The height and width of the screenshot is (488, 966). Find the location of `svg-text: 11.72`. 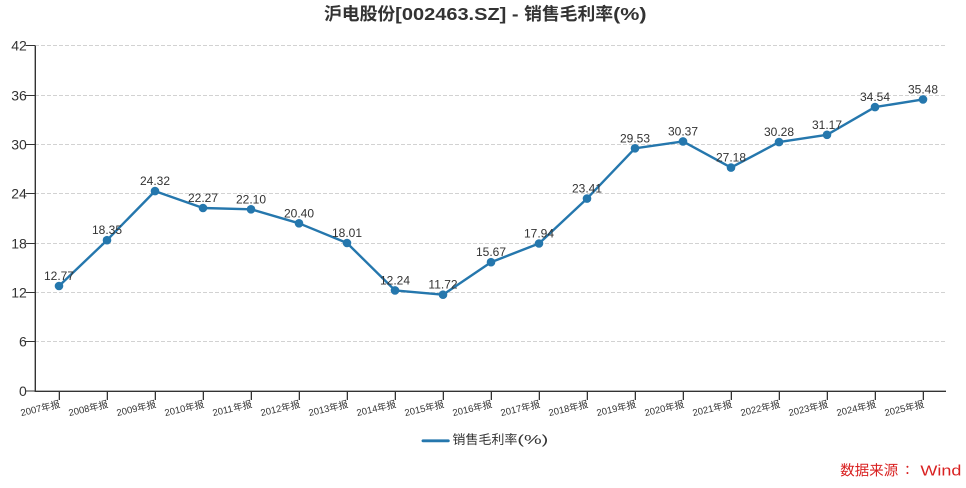

svg-text: 11.72 is located at coordinates (442, 285).